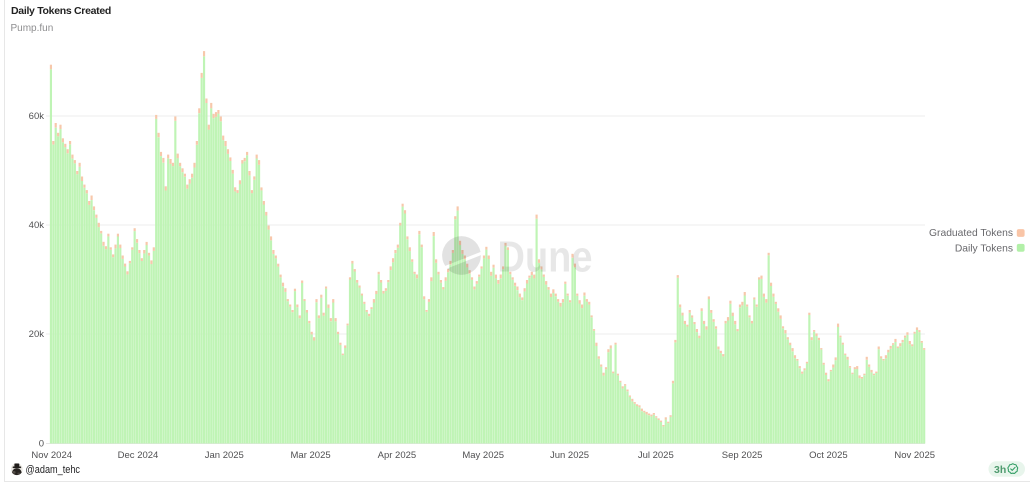 This screenshot has height=485, width=1030. I want to click on svg-text: 40k, so click(37, 225).